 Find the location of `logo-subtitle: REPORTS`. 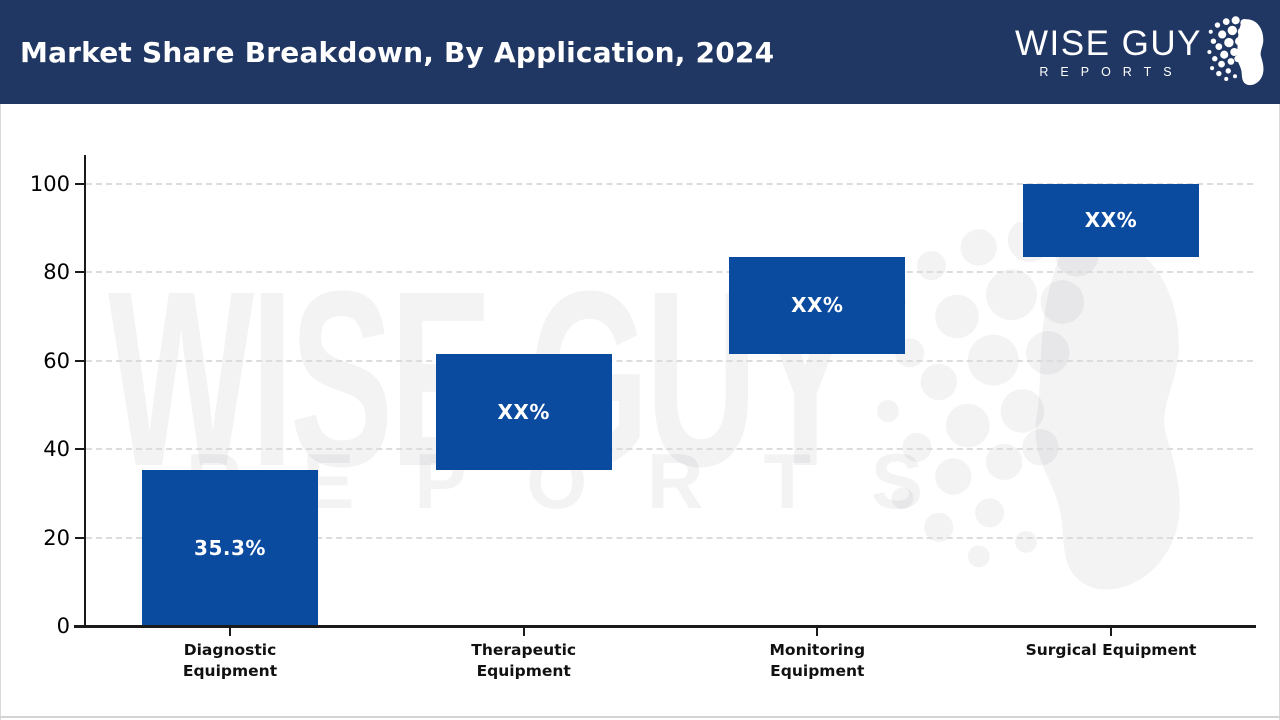

logo-subtitle: REPORTS is located at coordinates (1111, 71).